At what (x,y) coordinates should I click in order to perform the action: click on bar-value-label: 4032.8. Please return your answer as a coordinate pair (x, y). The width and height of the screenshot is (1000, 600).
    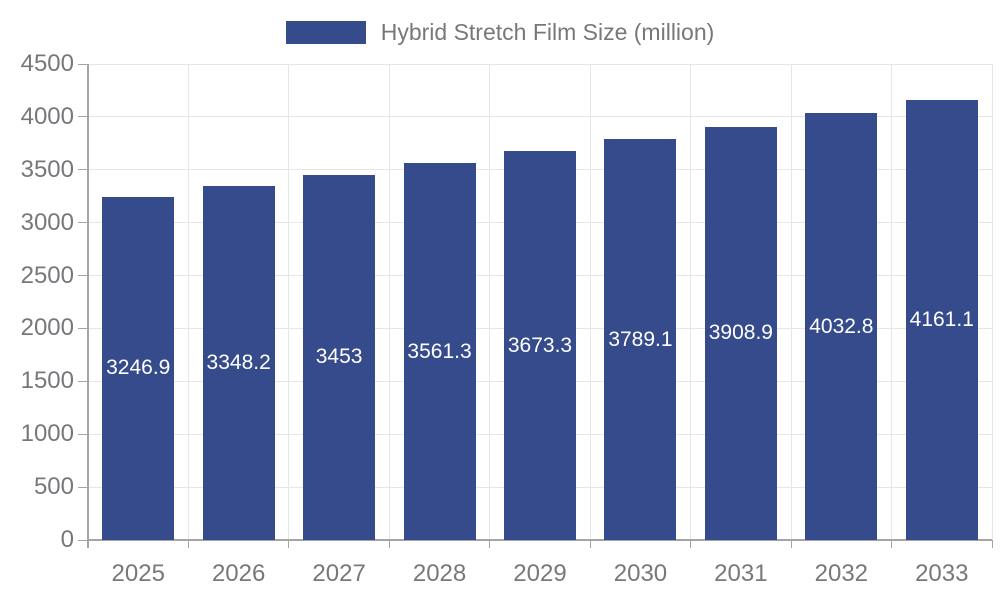
    Looking at the image, I should click on (841, 326).